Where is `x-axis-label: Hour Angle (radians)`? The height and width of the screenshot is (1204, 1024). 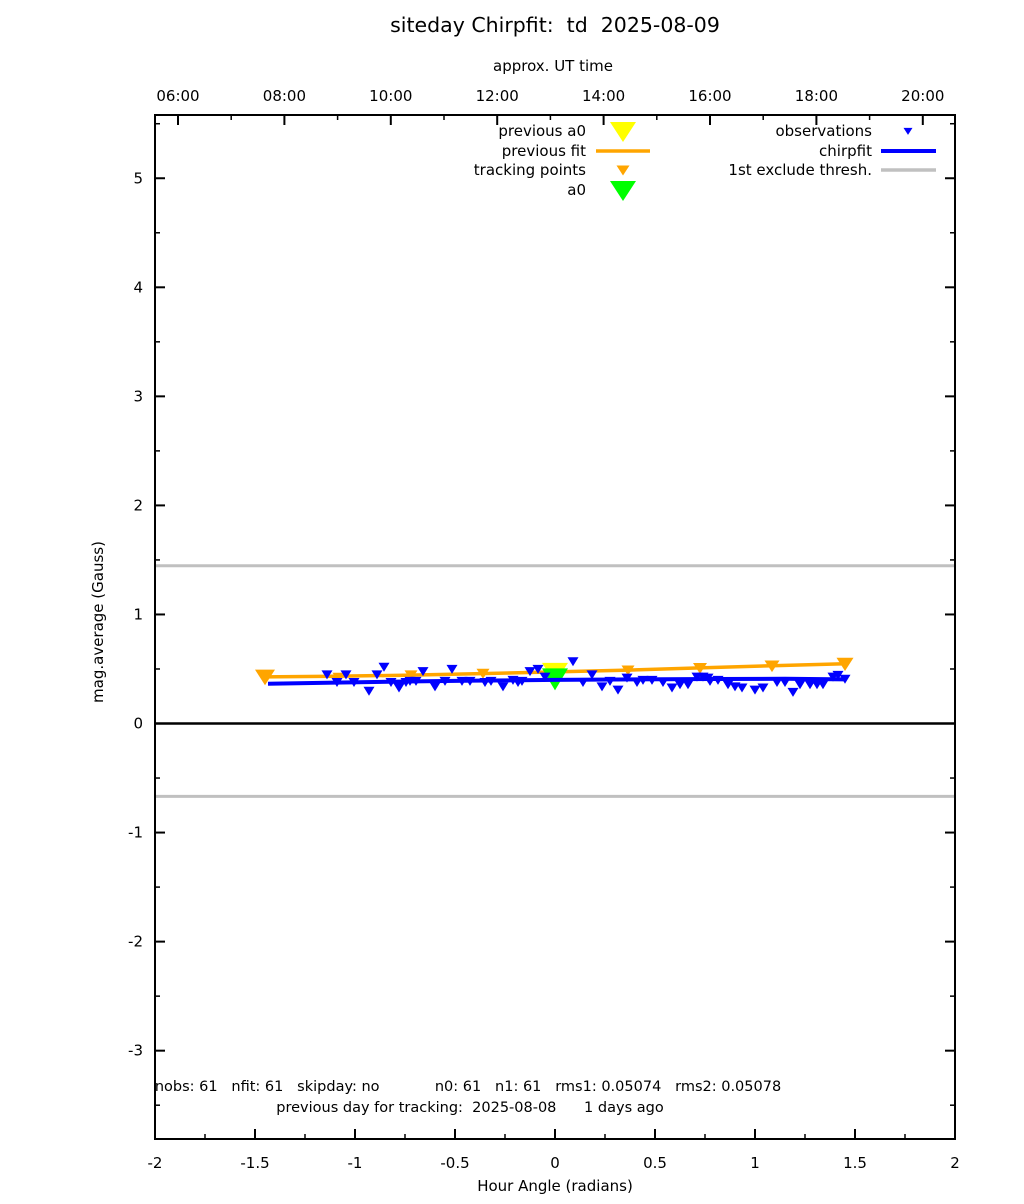 x-axis-label: Hour Angle (radians) is located at coordinates (555, 1186).